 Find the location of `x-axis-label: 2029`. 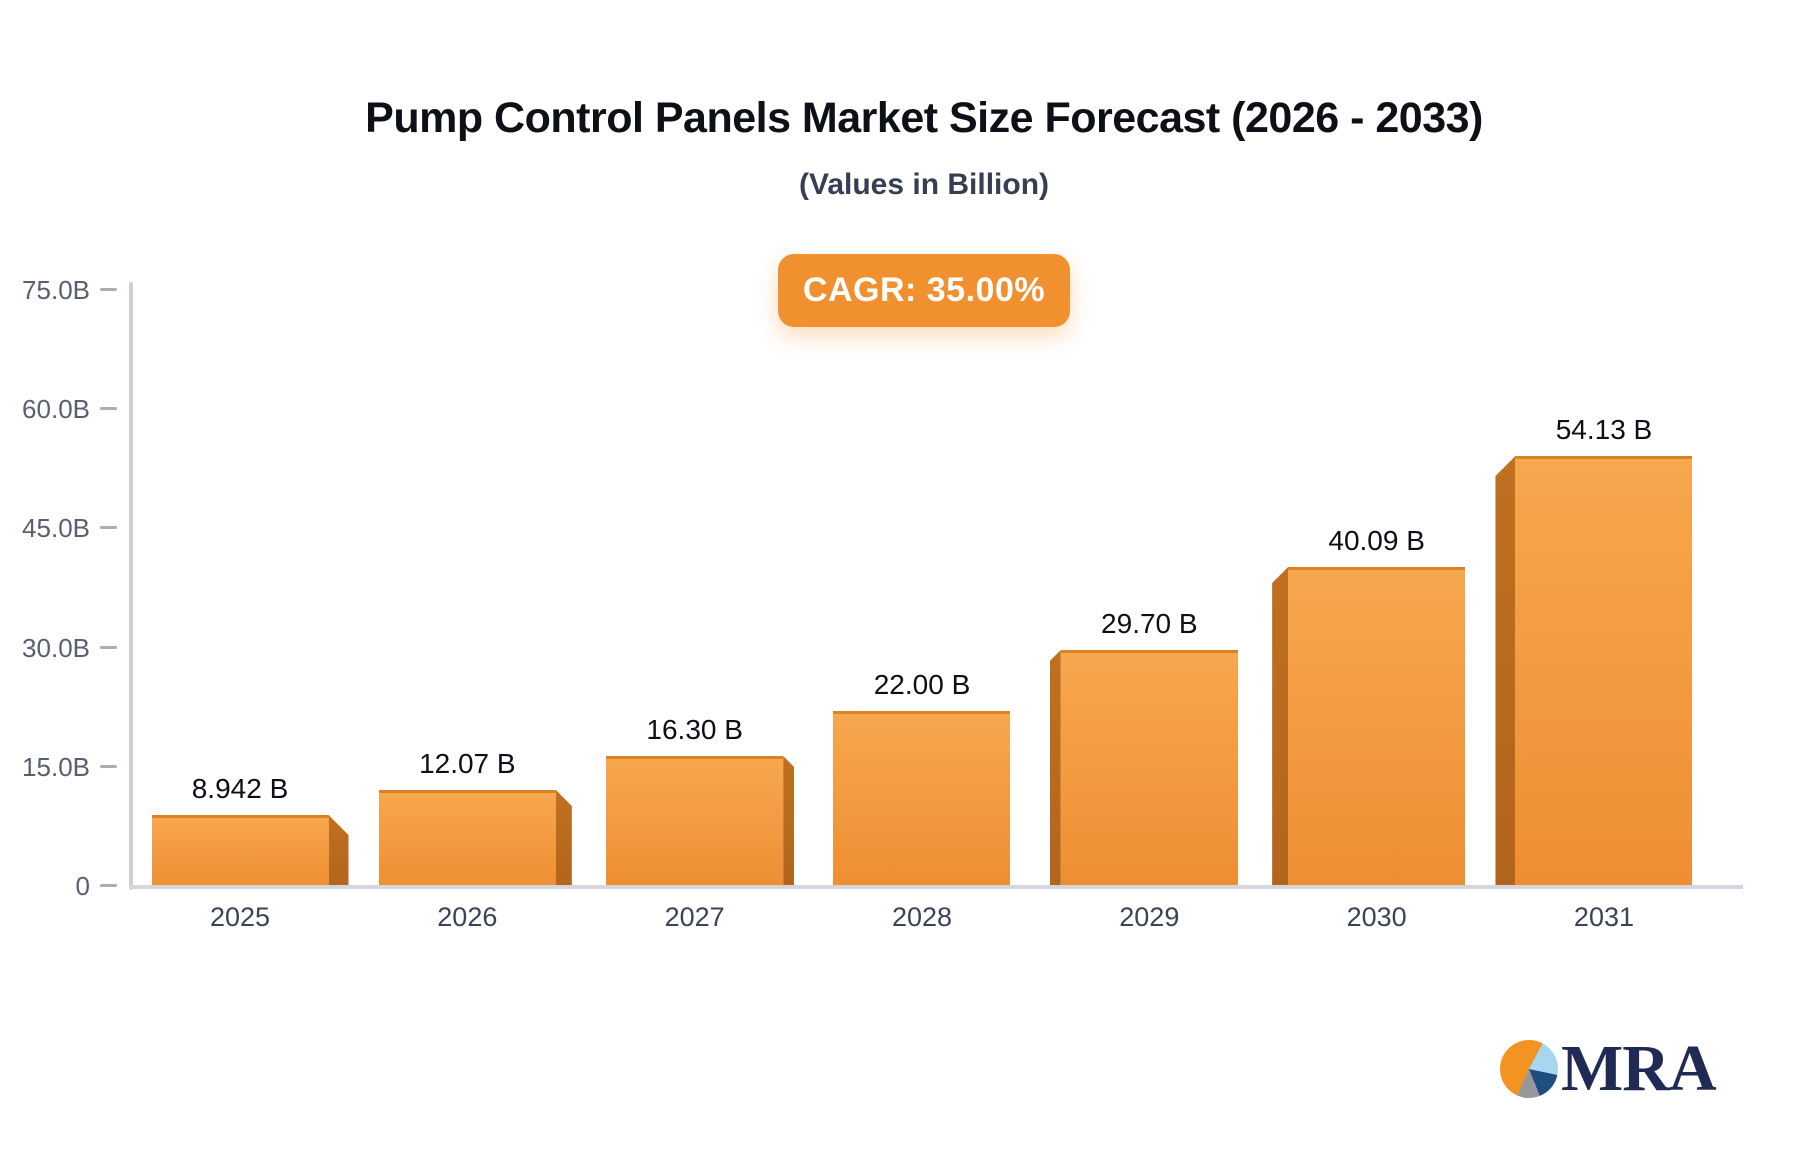

x-axis-label: 2029 is located at coordinates (1149, 917).